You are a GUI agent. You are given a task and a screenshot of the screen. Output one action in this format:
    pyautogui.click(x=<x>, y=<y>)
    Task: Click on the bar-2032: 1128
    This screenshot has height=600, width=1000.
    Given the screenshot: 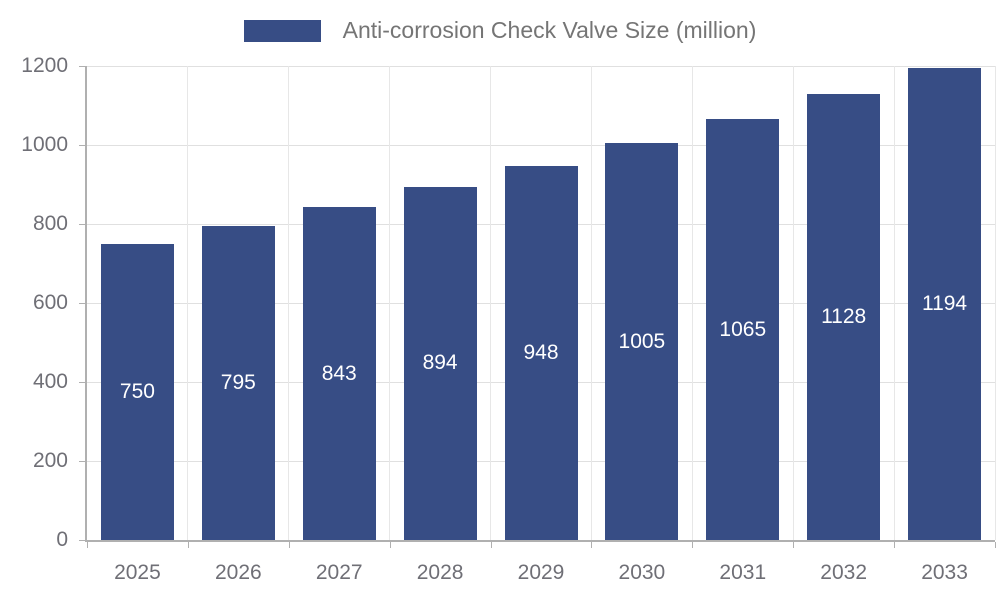 What is the action you would take?
    pyautogui.click(x=844, y=317)
    